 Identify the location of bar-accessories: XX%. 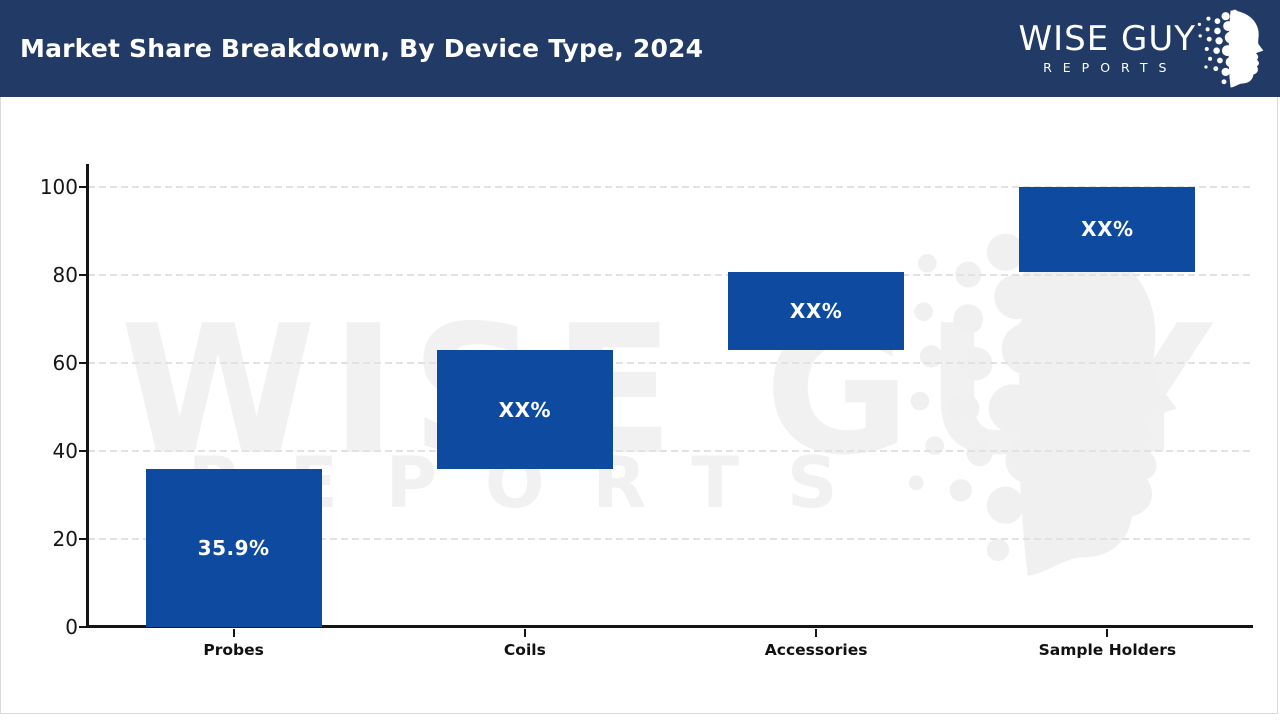
(816, 311).